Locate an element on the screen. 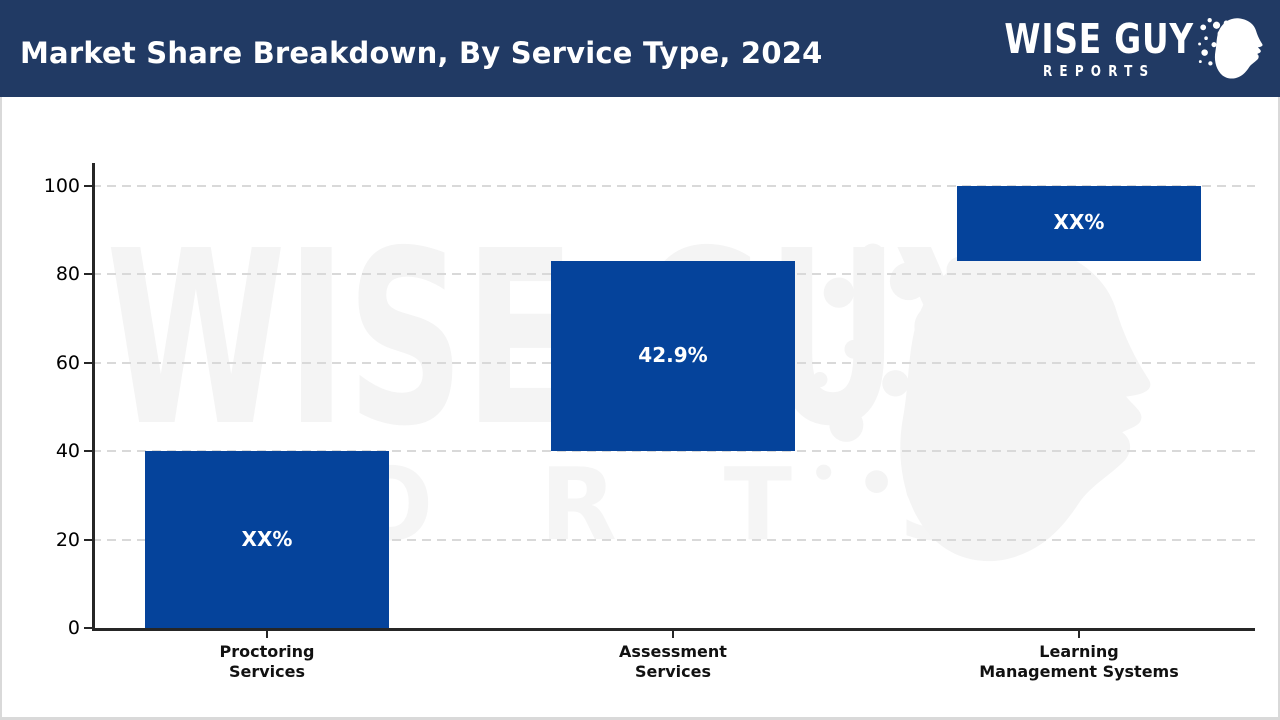 The width and height of the screenshot is (1280, 720). category-label: Assessment Services is located at coordinates (673, 662).